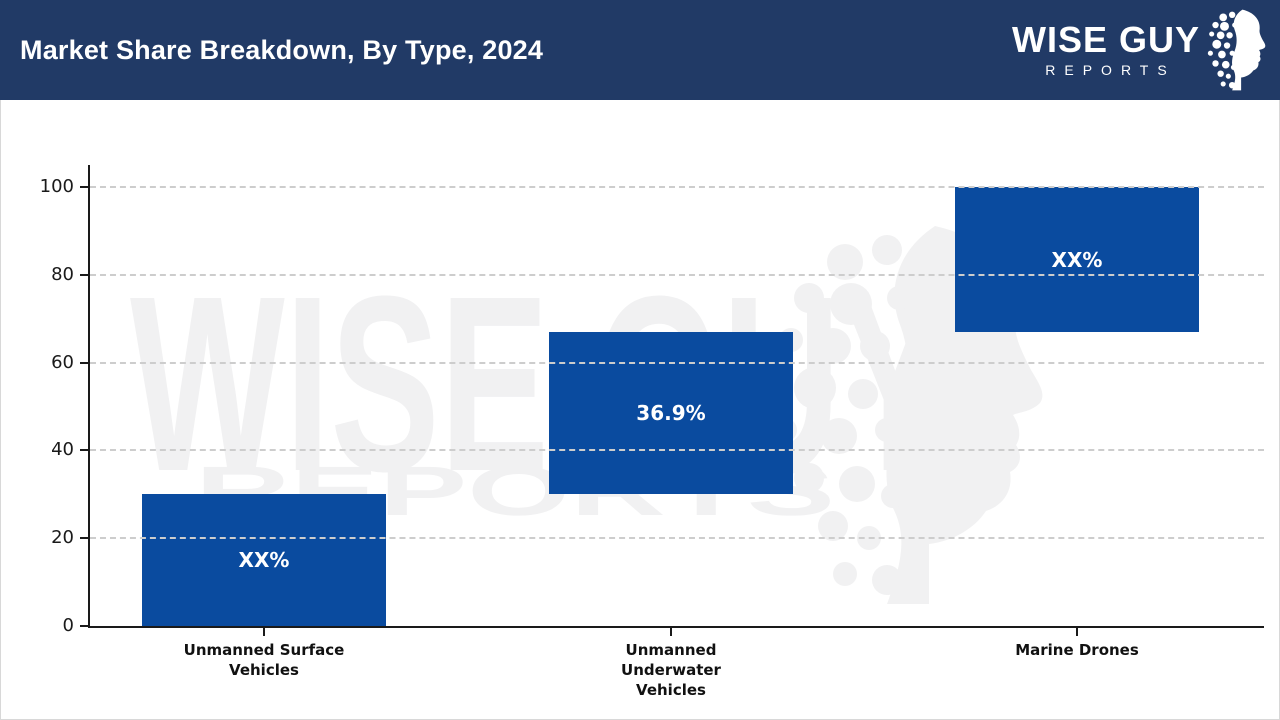 Image resolution: width=1280 pixels, height=720 pixels. What do you see at coordinates (62, 450) in the screenshot?
I see `y-tick-label: 40` at bounding box center [62, 450].